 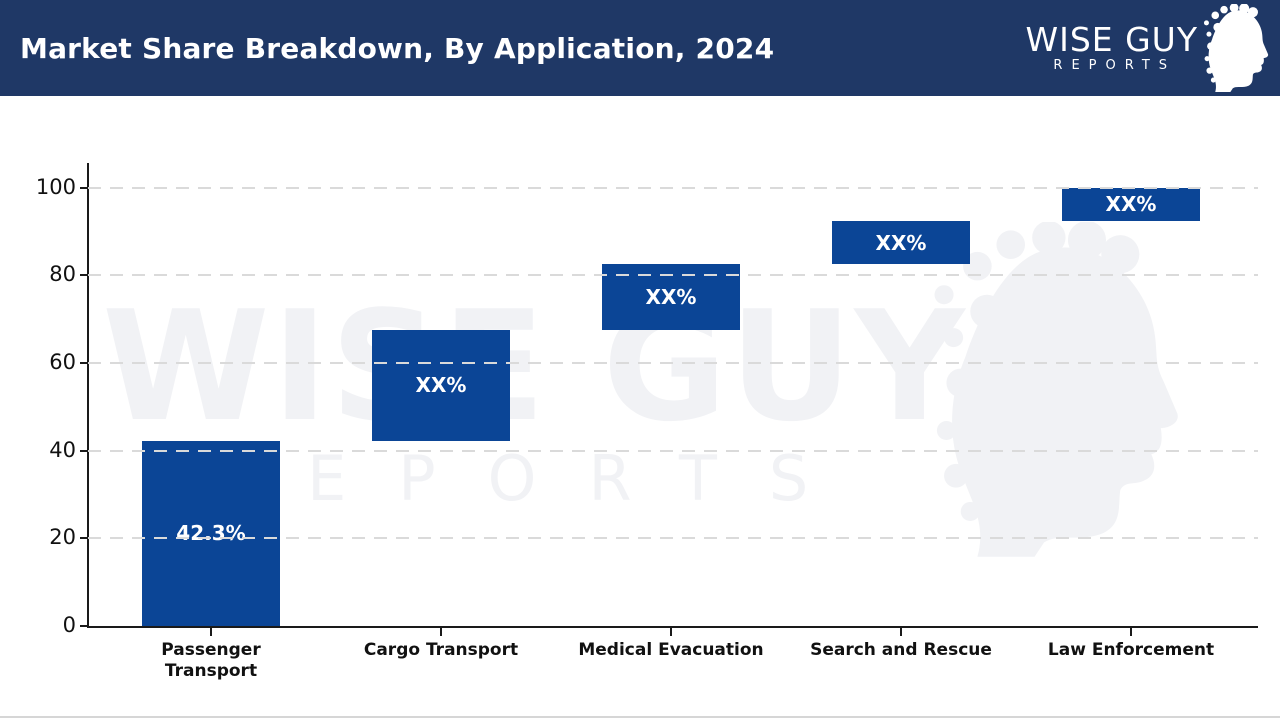 What do you see at coordinates (62, 449) in the screenshot?
I see `y-tick-label: 40` at bounding box center [62, 449].